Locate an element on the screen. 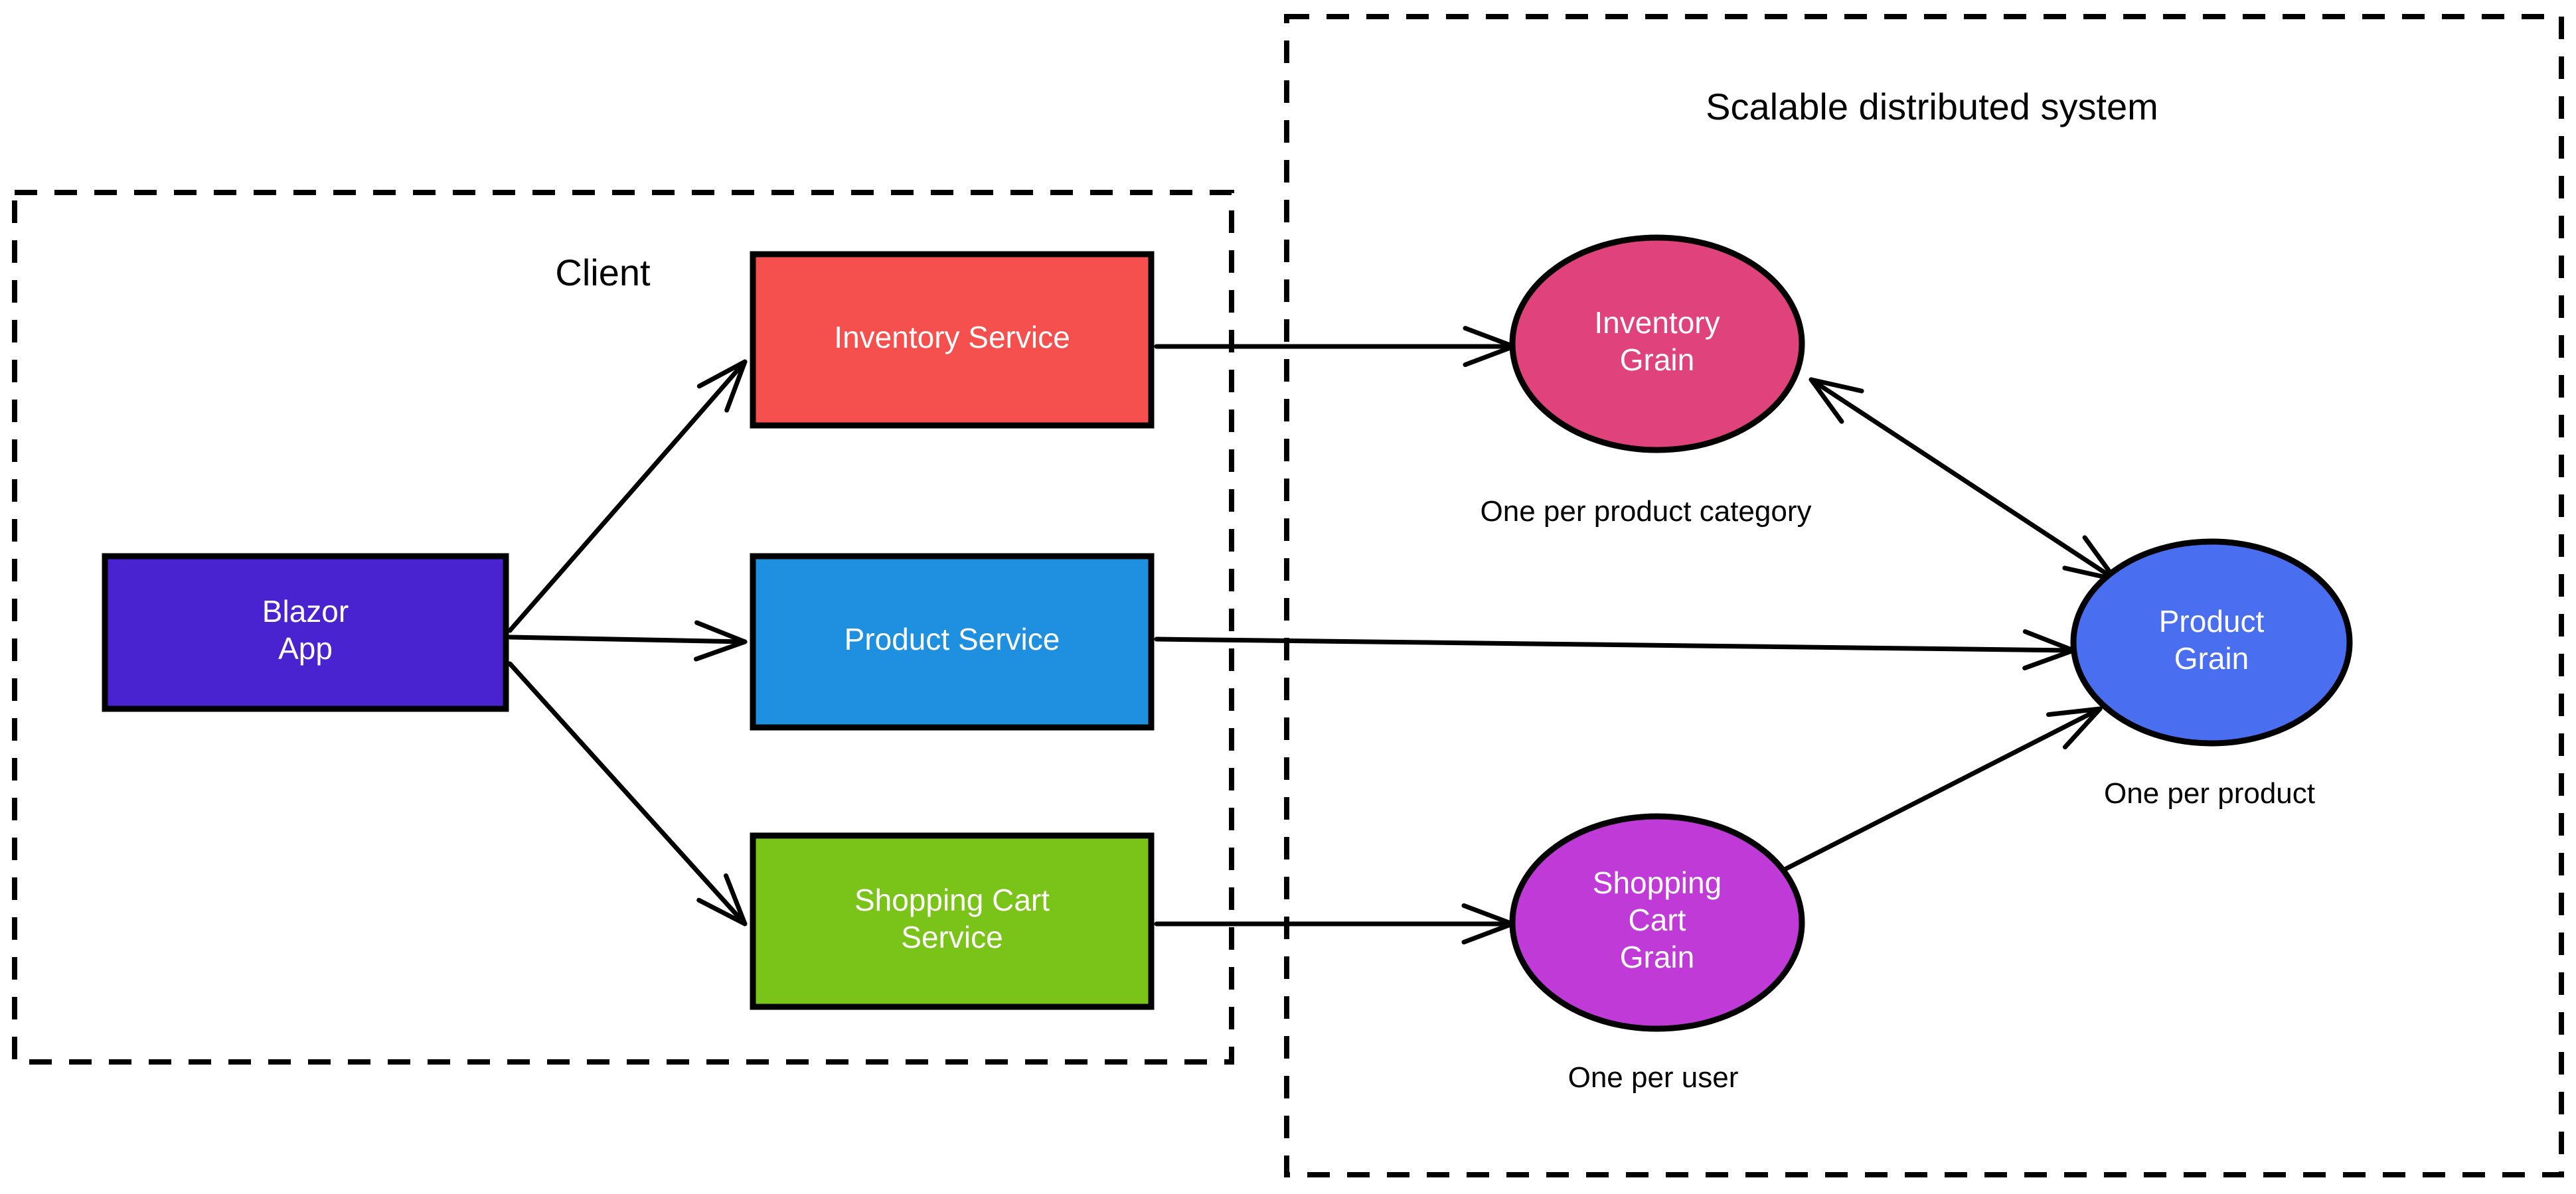 This screenshot has height=1194, width=2576. edge-shopping-cart-service-to-shopping-cart-grain is located at coordinates (1334, 923).